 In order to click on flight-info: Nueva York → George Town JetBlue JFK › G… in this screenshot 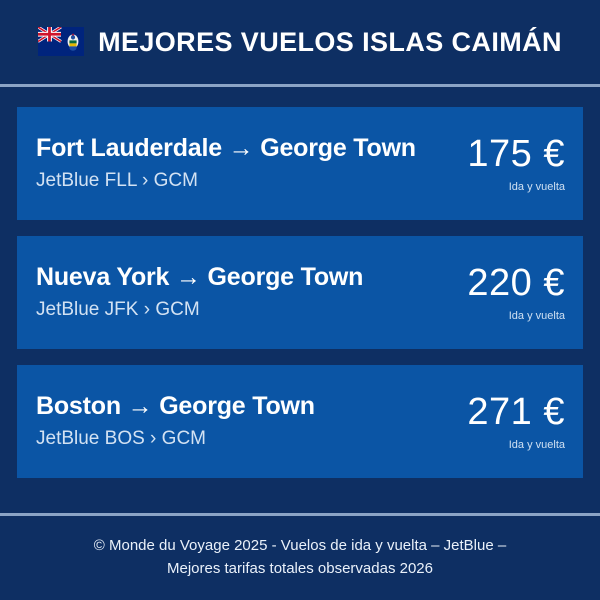, I will do `click(246, 292)`.